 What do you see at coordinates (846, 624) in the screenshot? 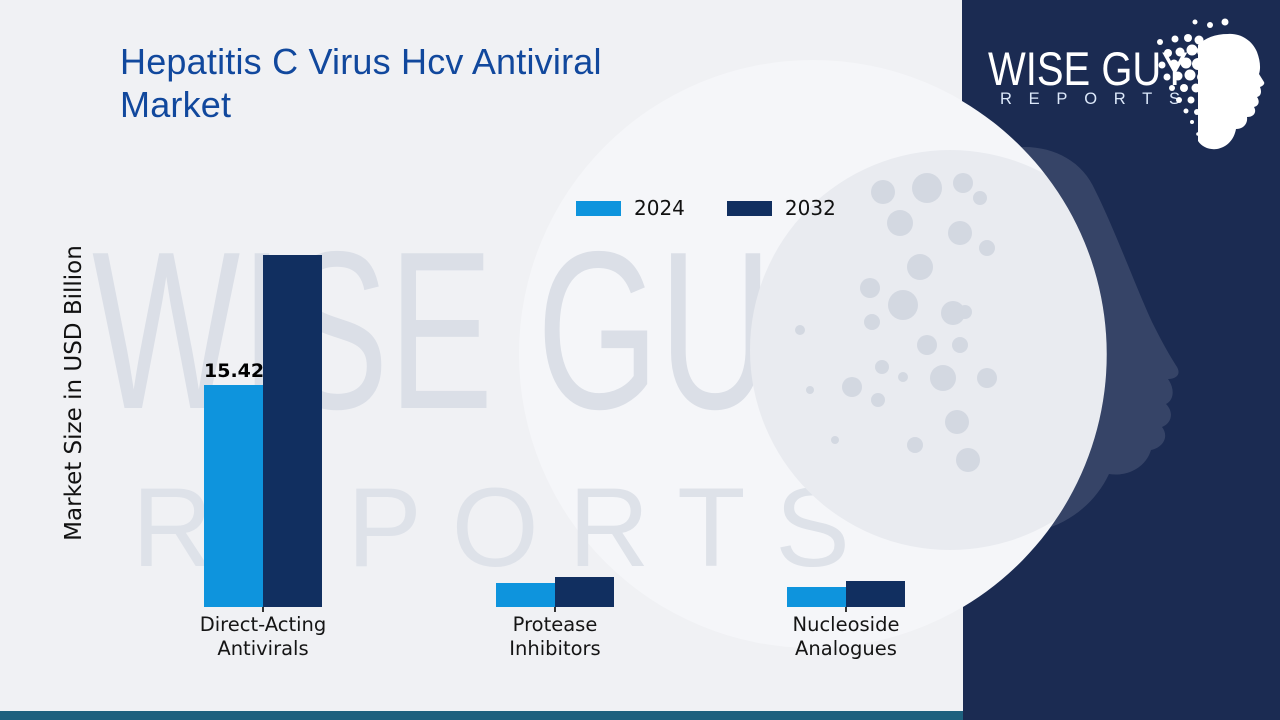
I see `category-label-line: Nucleoside` at bounding box center [846, 624].